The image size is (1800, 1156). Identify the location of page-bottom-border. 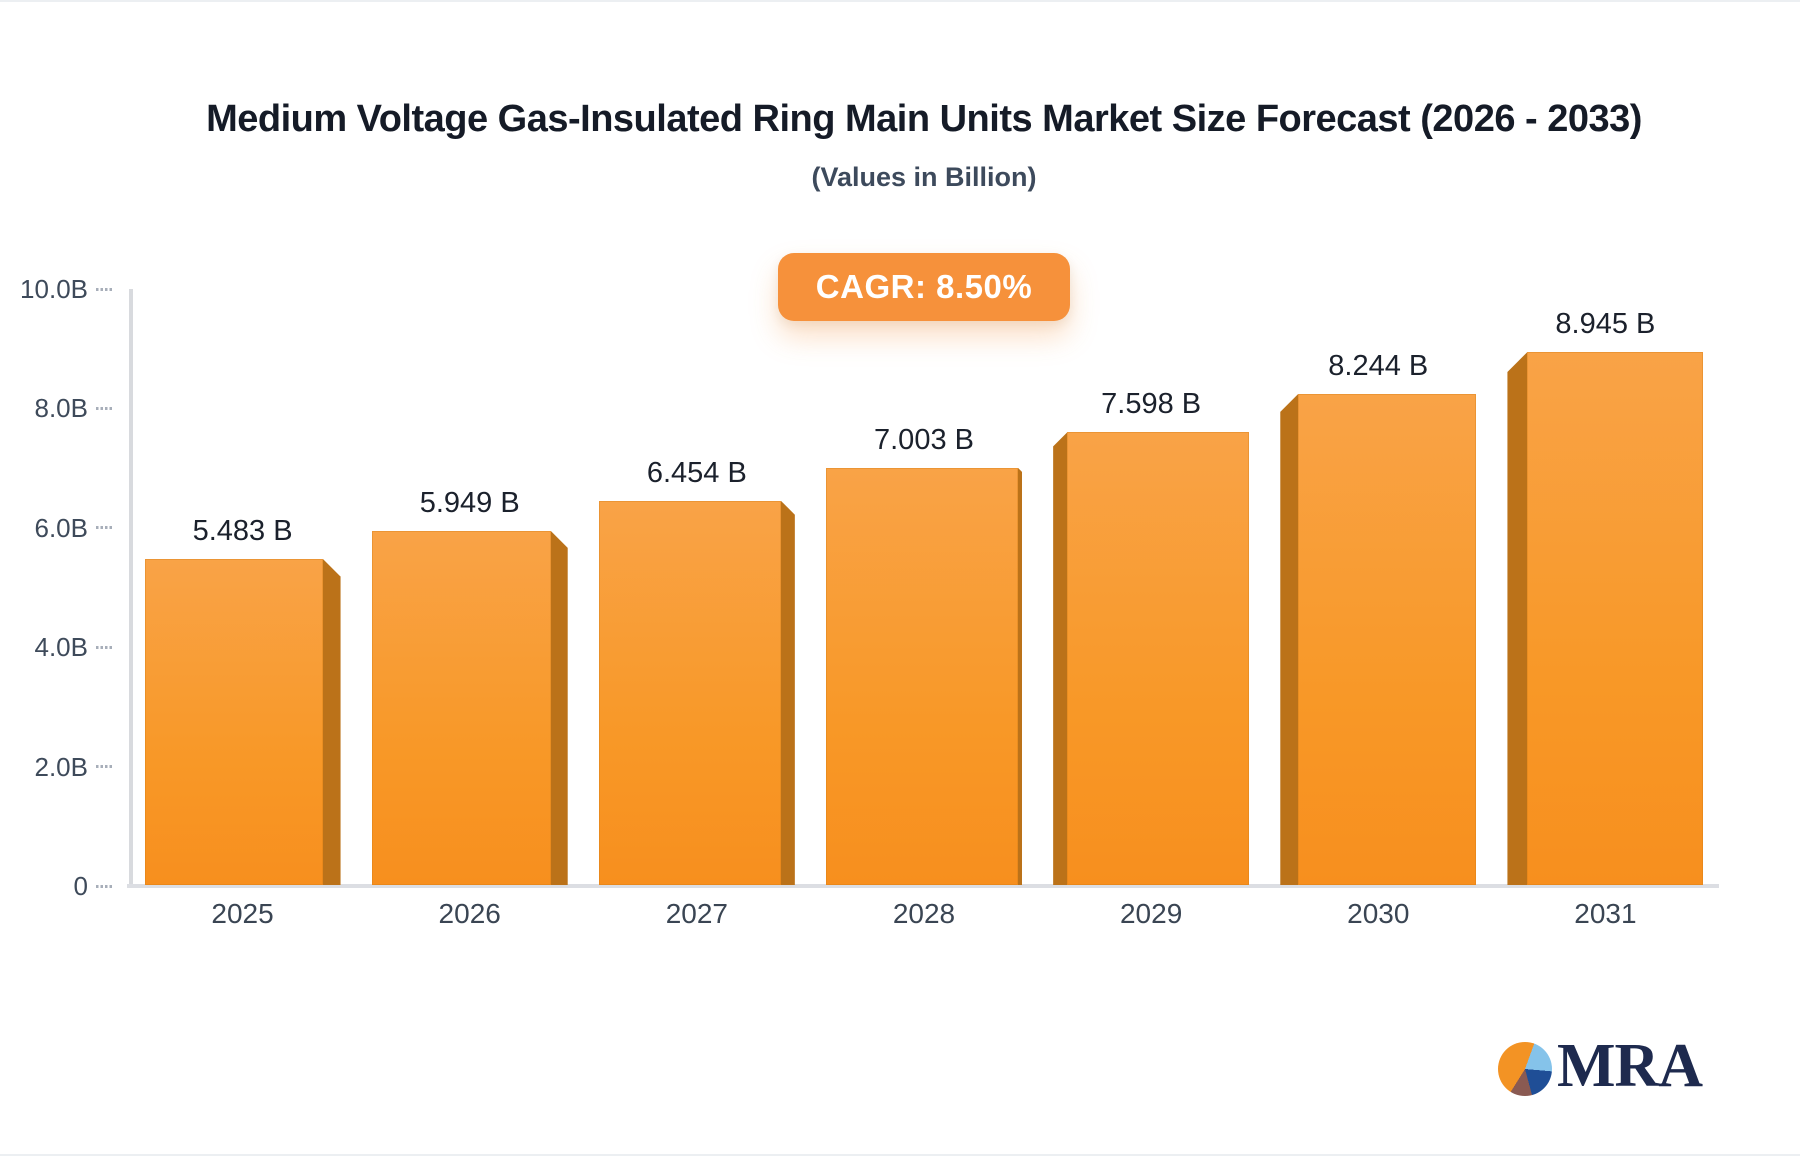
(900, 1155).